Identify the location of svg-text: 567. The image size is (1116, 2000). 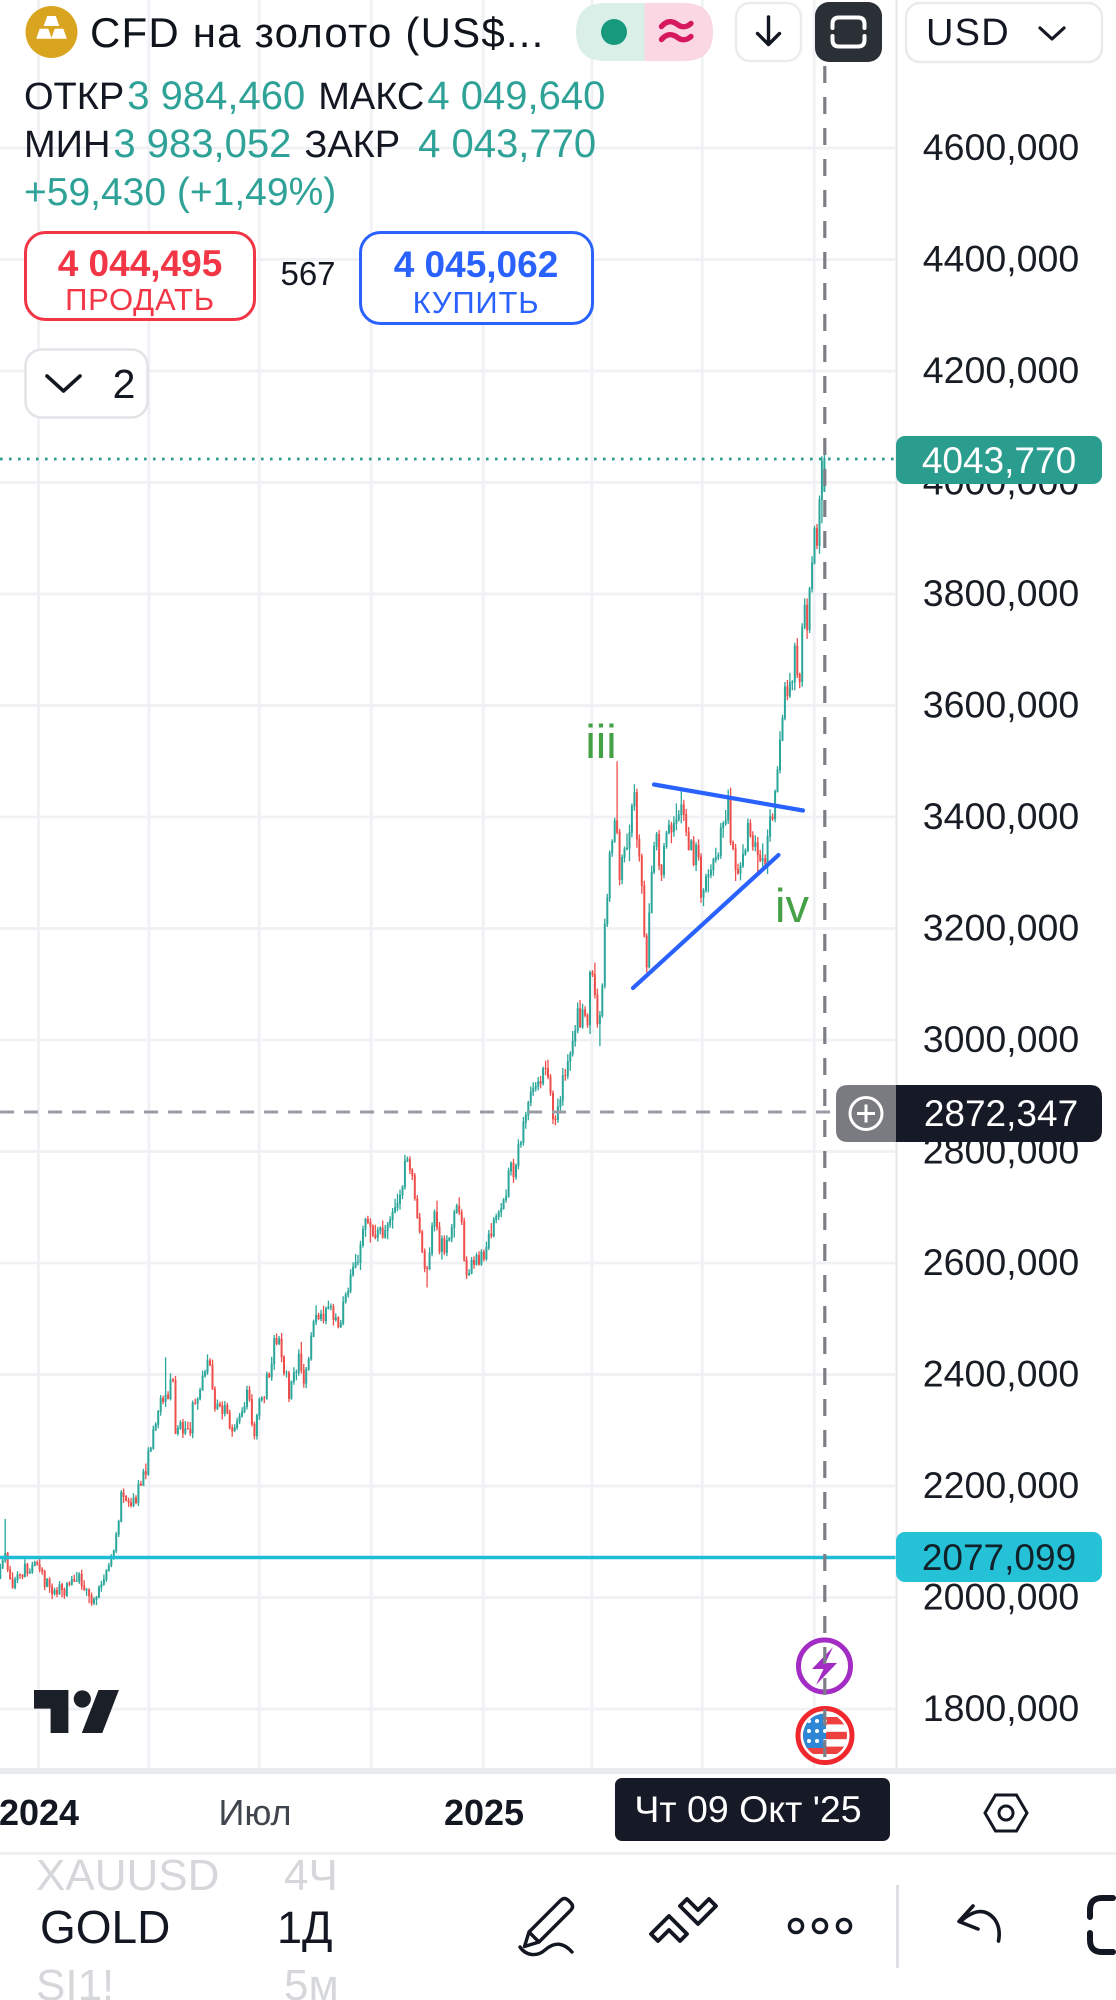
(307, 273).